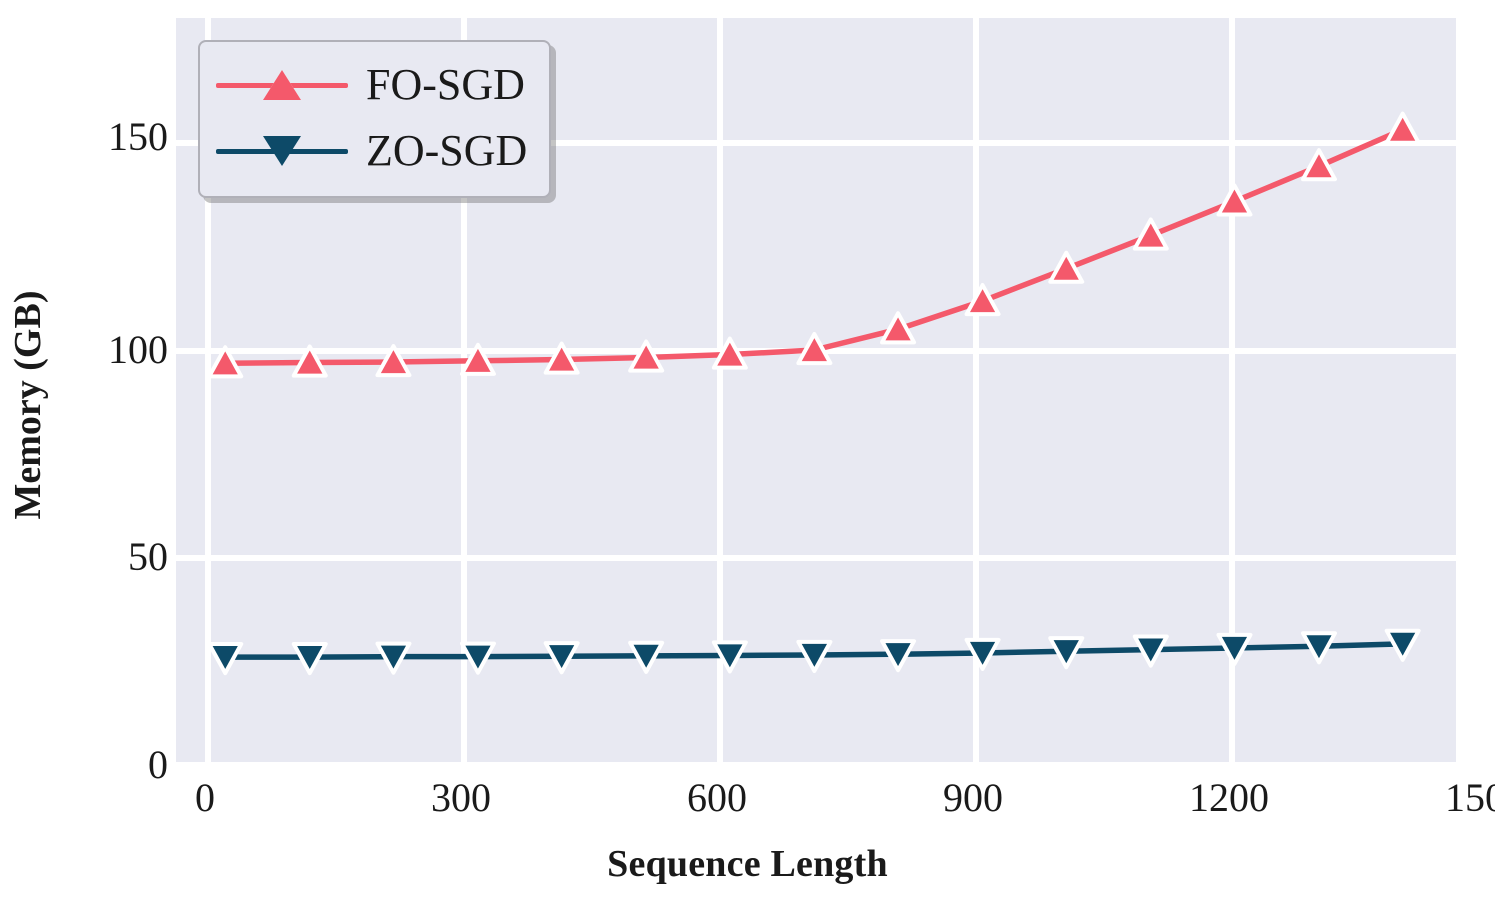 This screenshot has height=914, width=1495. Describe the element at coordinates (461, 797) in the screenshot. I see `x-tick-label-300: 300` at that location.